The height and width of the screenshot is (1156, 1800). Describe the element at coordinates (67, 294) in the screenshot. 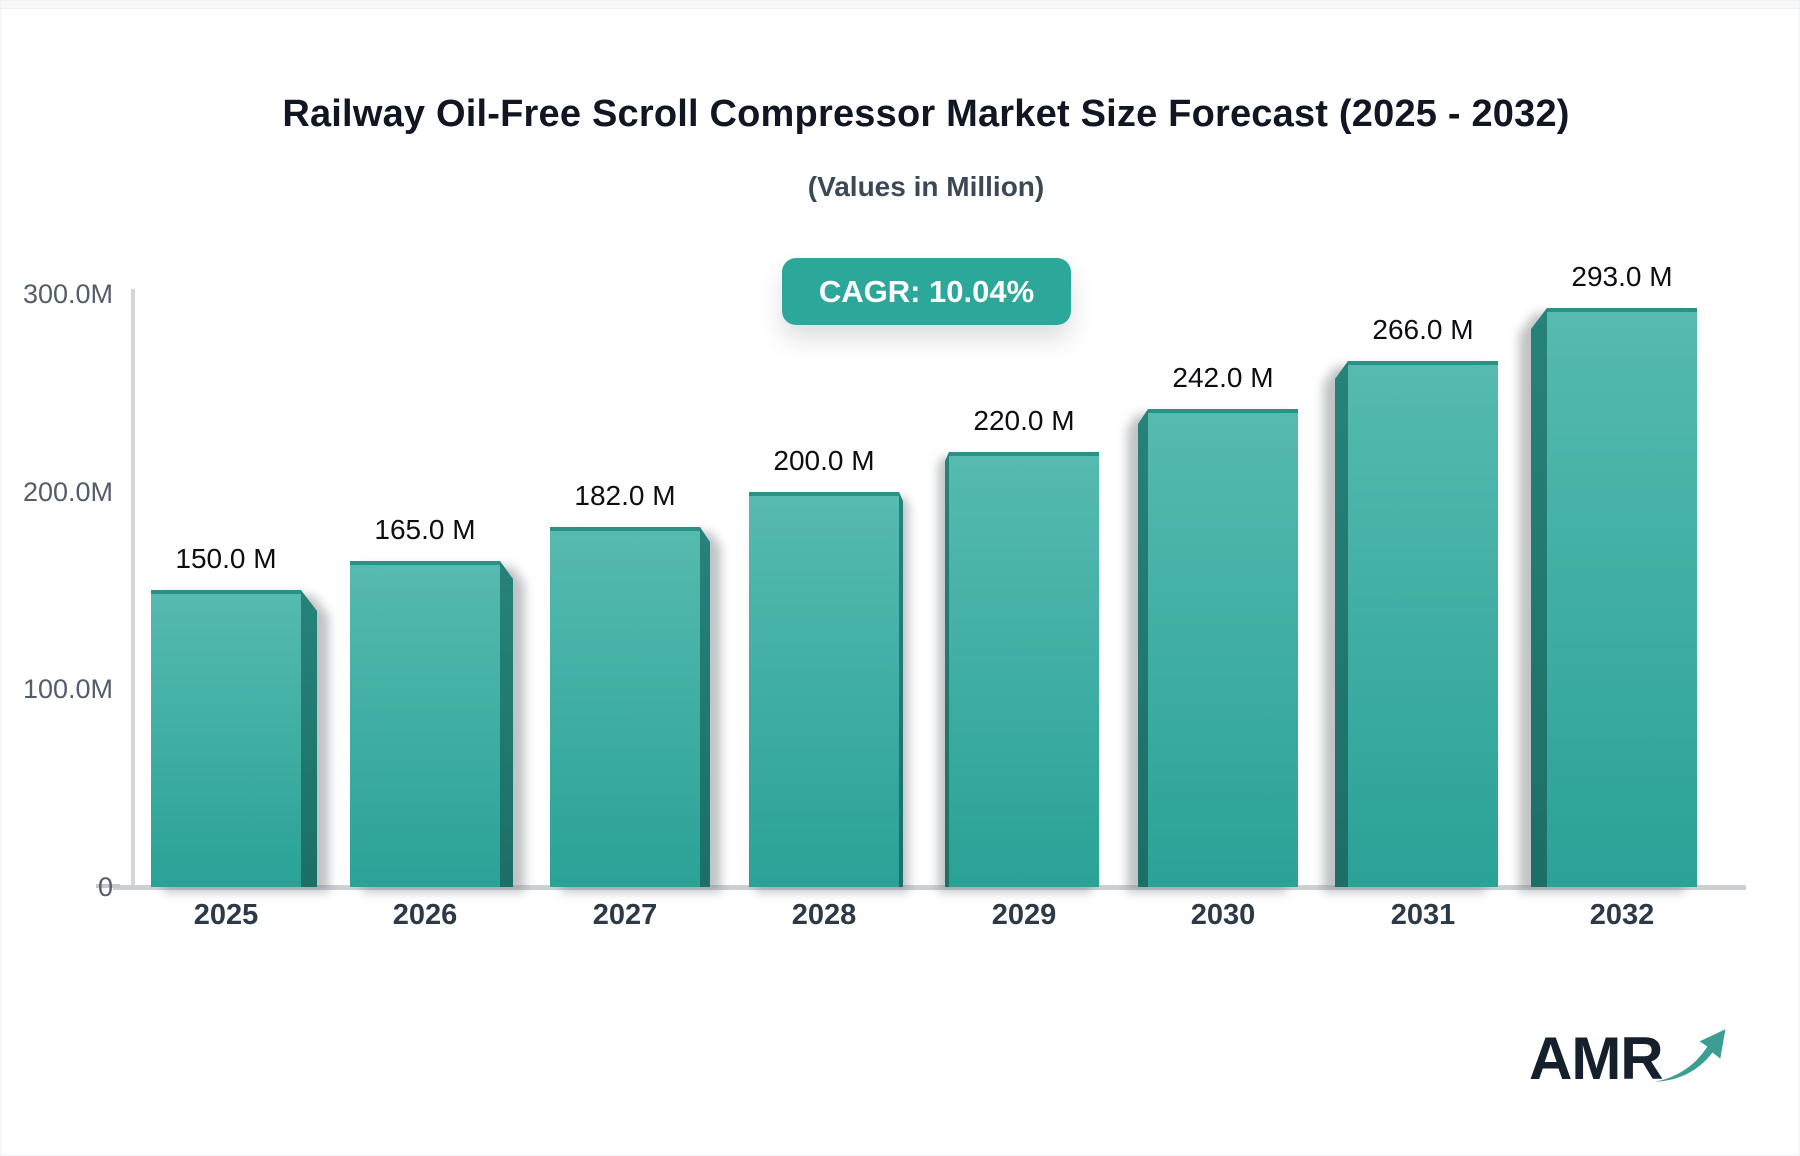

I see `y-axis-tick-label: 300.0M` at that location.